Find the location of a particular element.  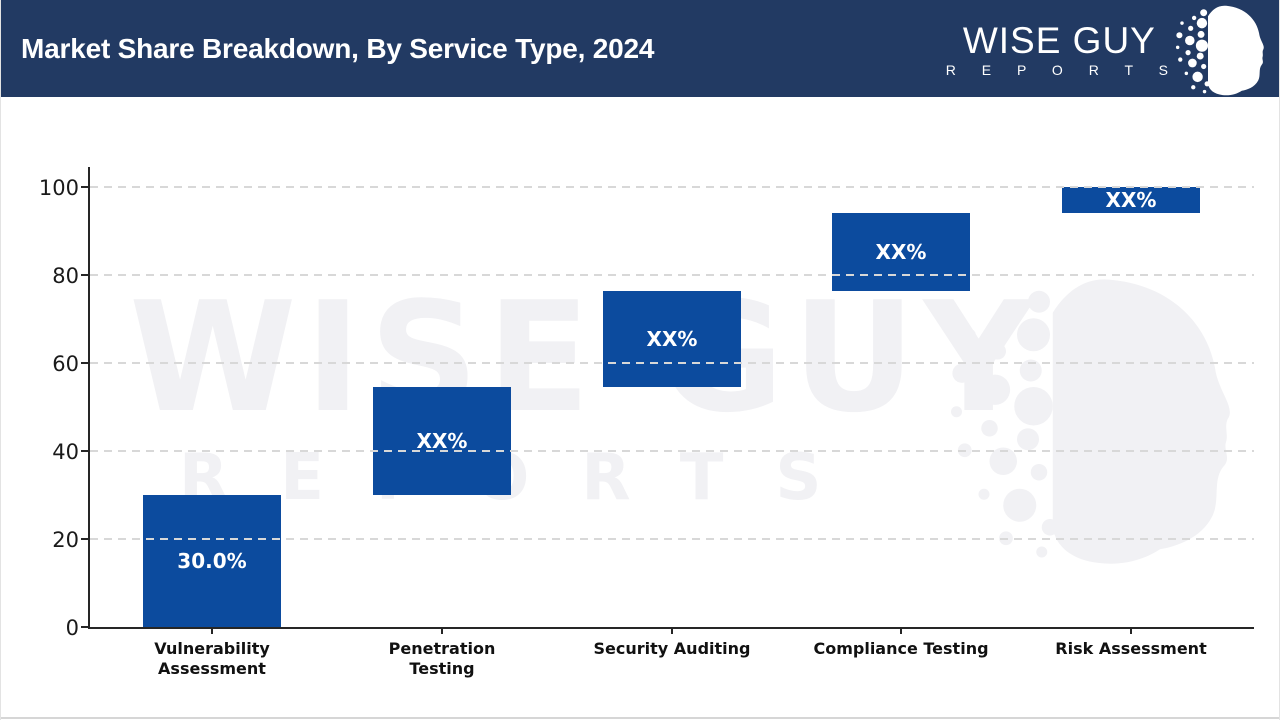

y-tick-label: 100 is located at coordinates (58, 188).